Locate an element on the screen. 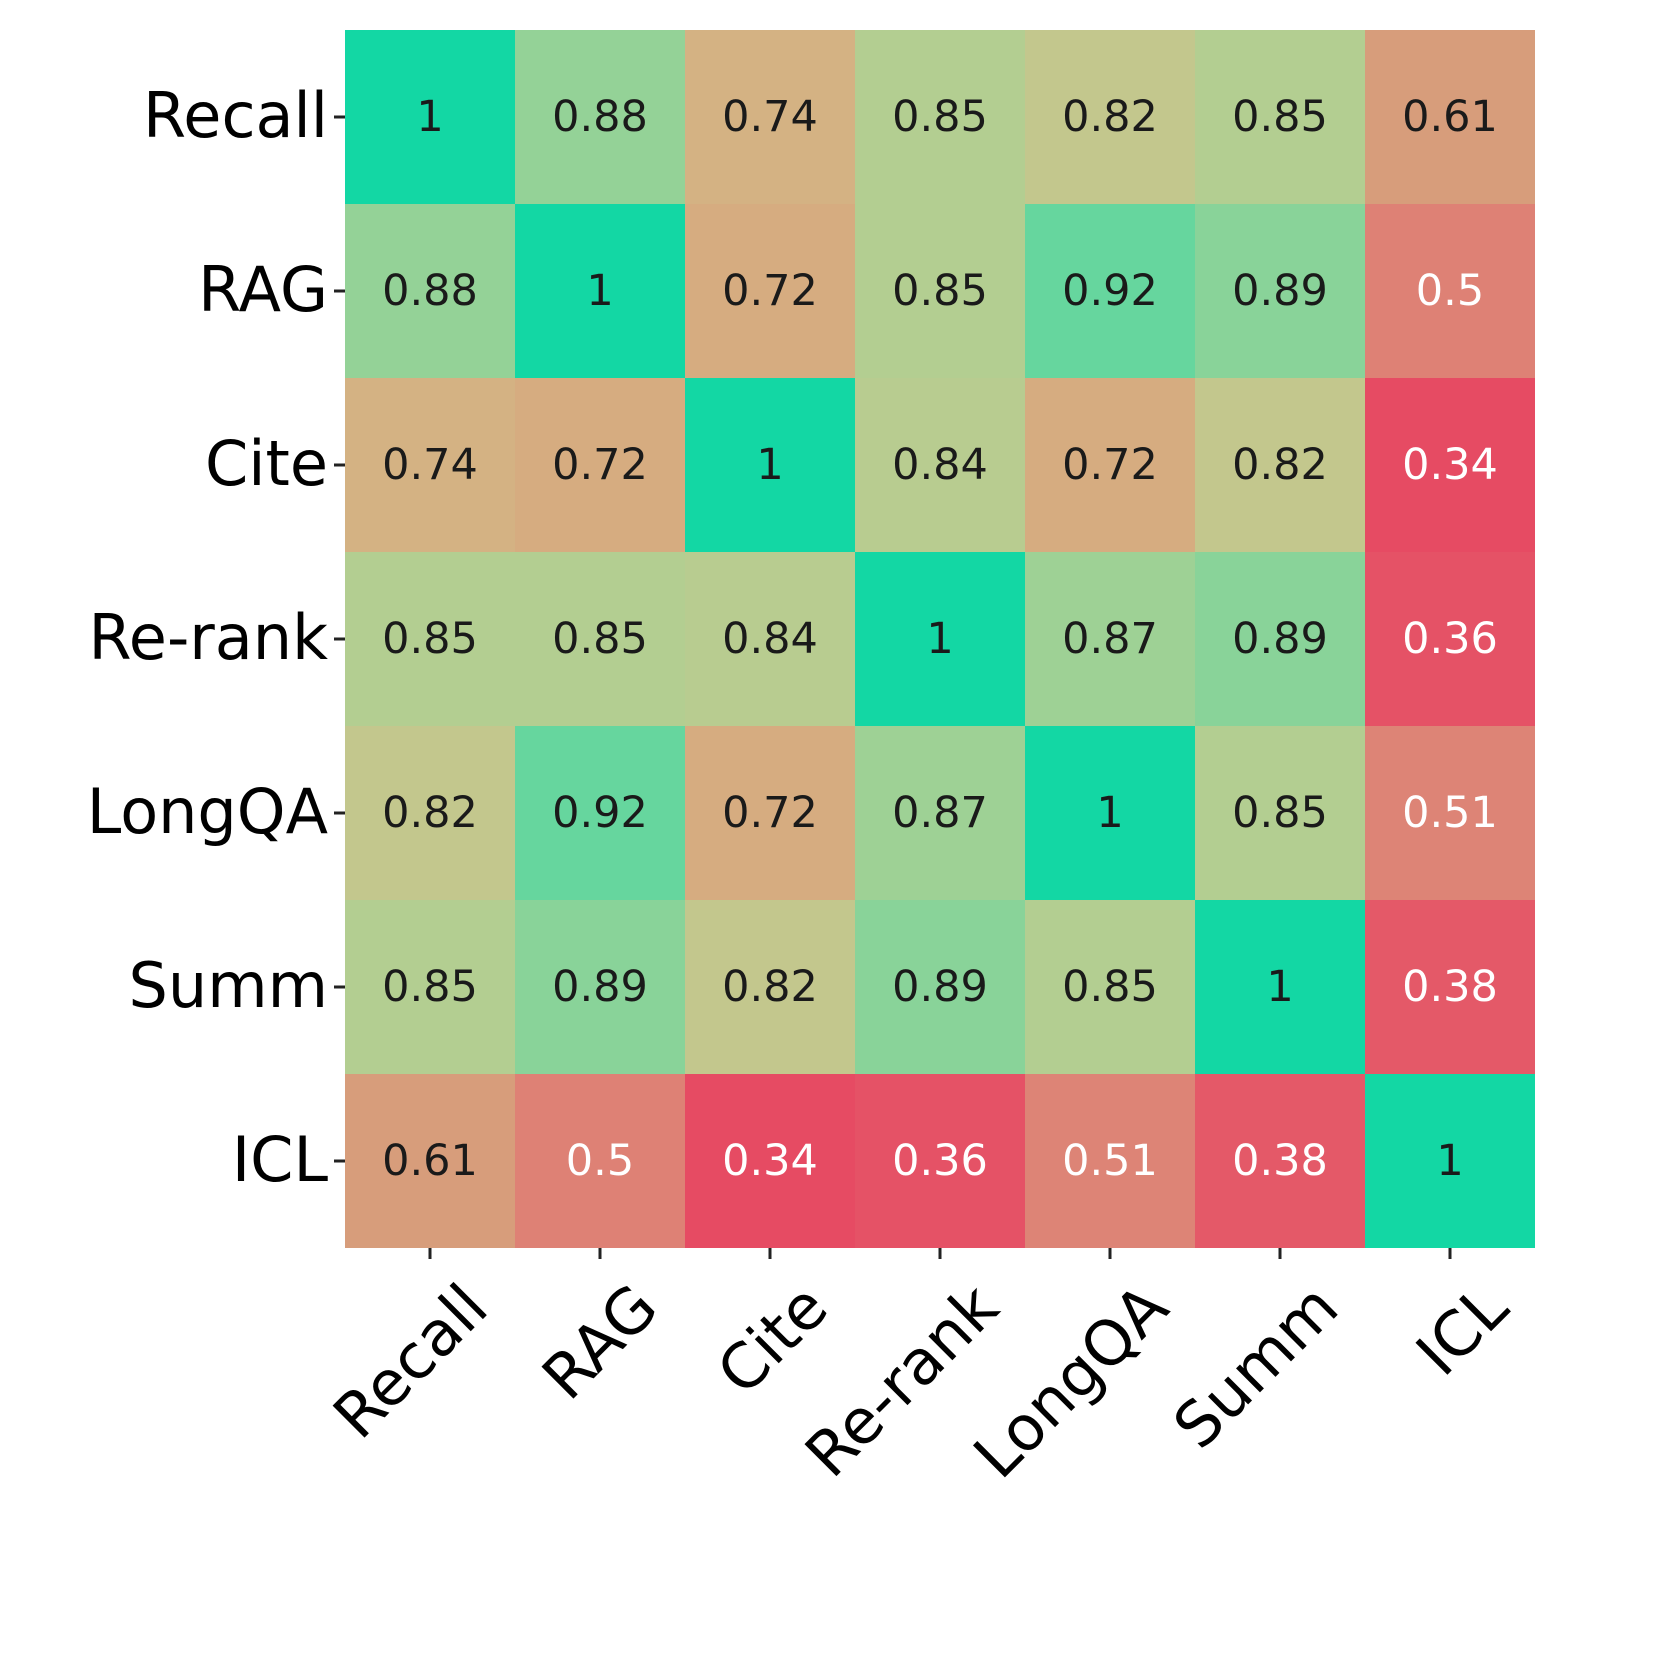 The width and height of the screenshot is (1661, 1661). row-label: Summ is located at coordinates (228, 986).